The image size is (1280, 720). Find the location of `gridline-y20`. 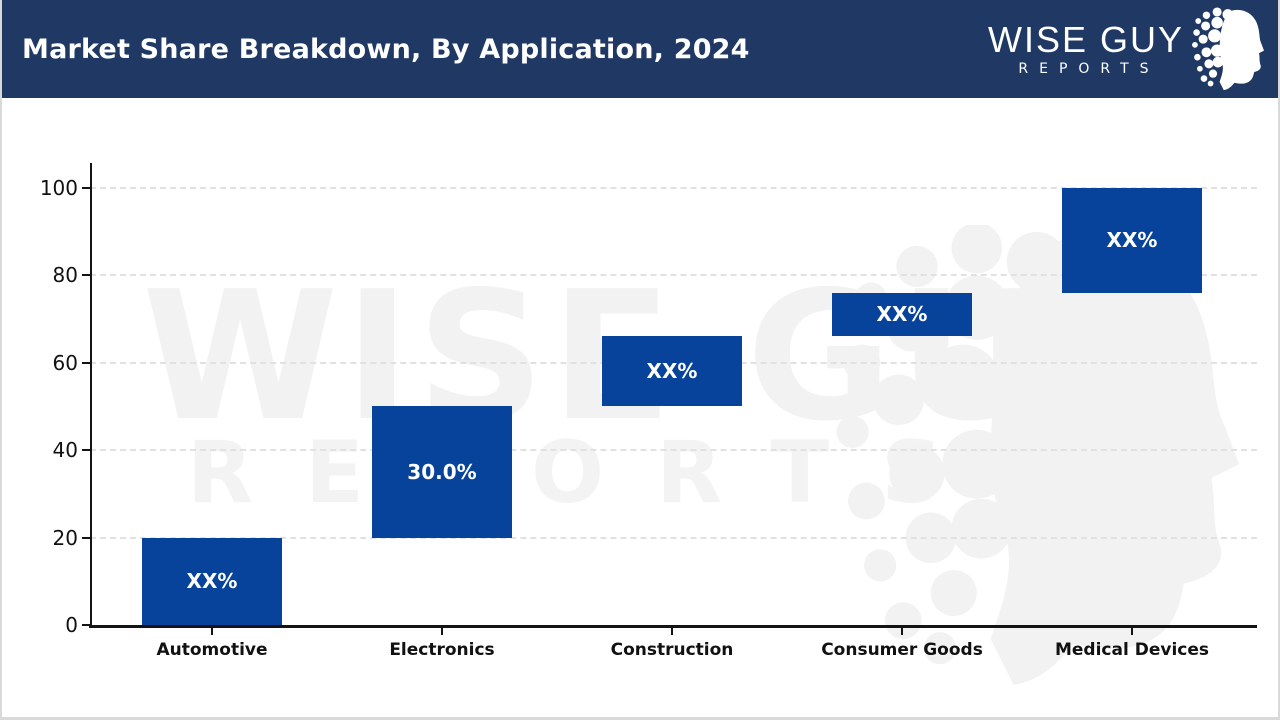

gridline-y20 is located at coordinates (673, 537).